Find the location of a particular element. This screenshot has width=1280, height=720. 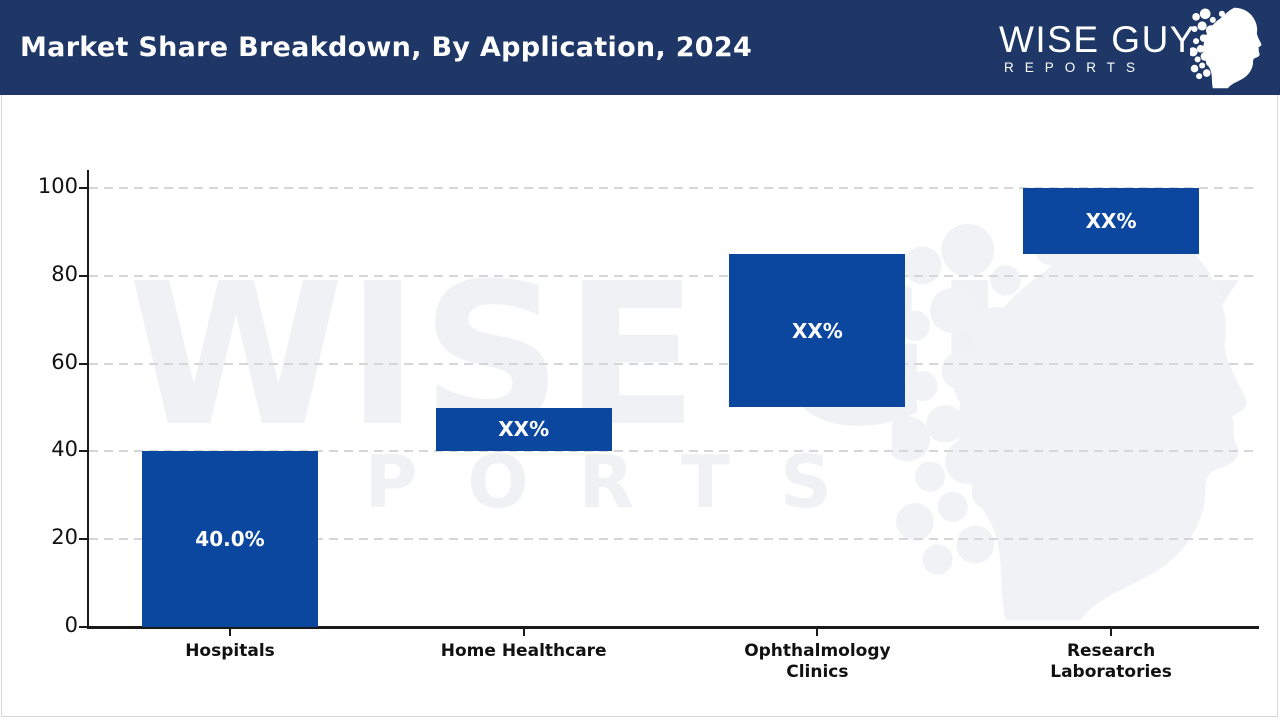

x-category-label-line: Ophthalmology is located at coordinates (817, 651).